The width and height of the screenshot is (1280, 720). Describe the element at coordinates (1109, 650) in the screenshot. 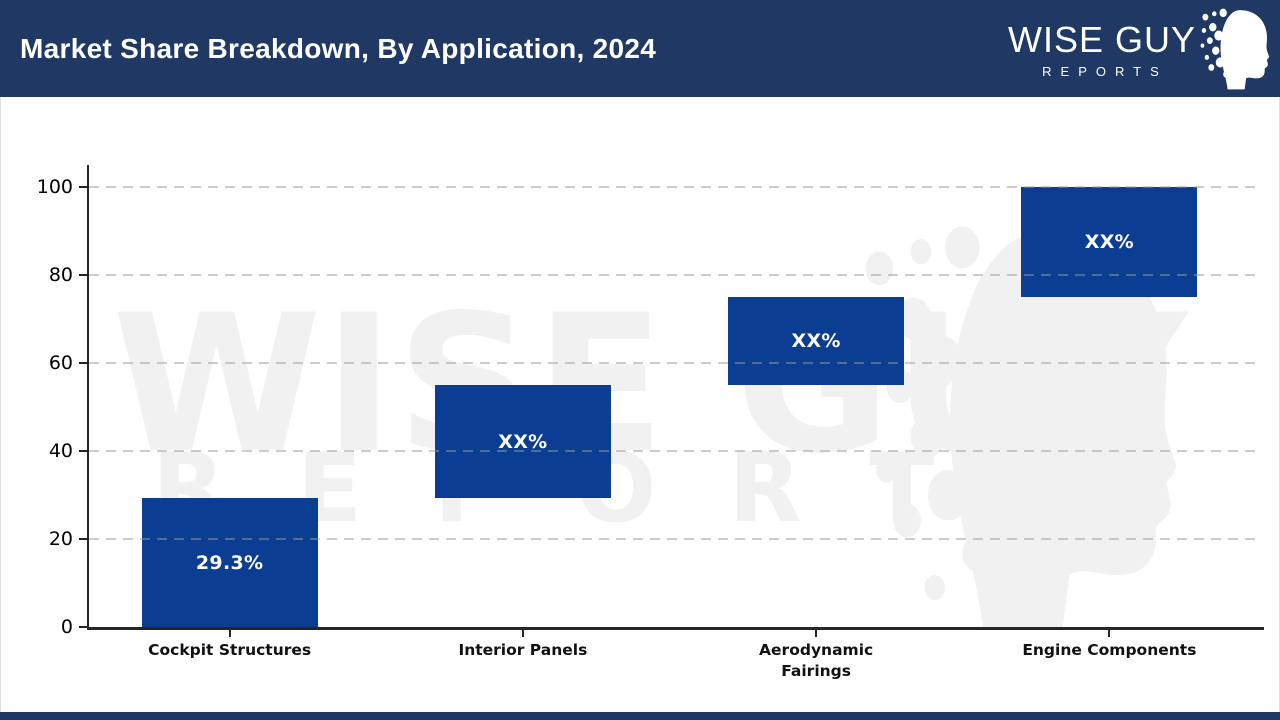

I see `x-category-label: Engine Components` at that location.